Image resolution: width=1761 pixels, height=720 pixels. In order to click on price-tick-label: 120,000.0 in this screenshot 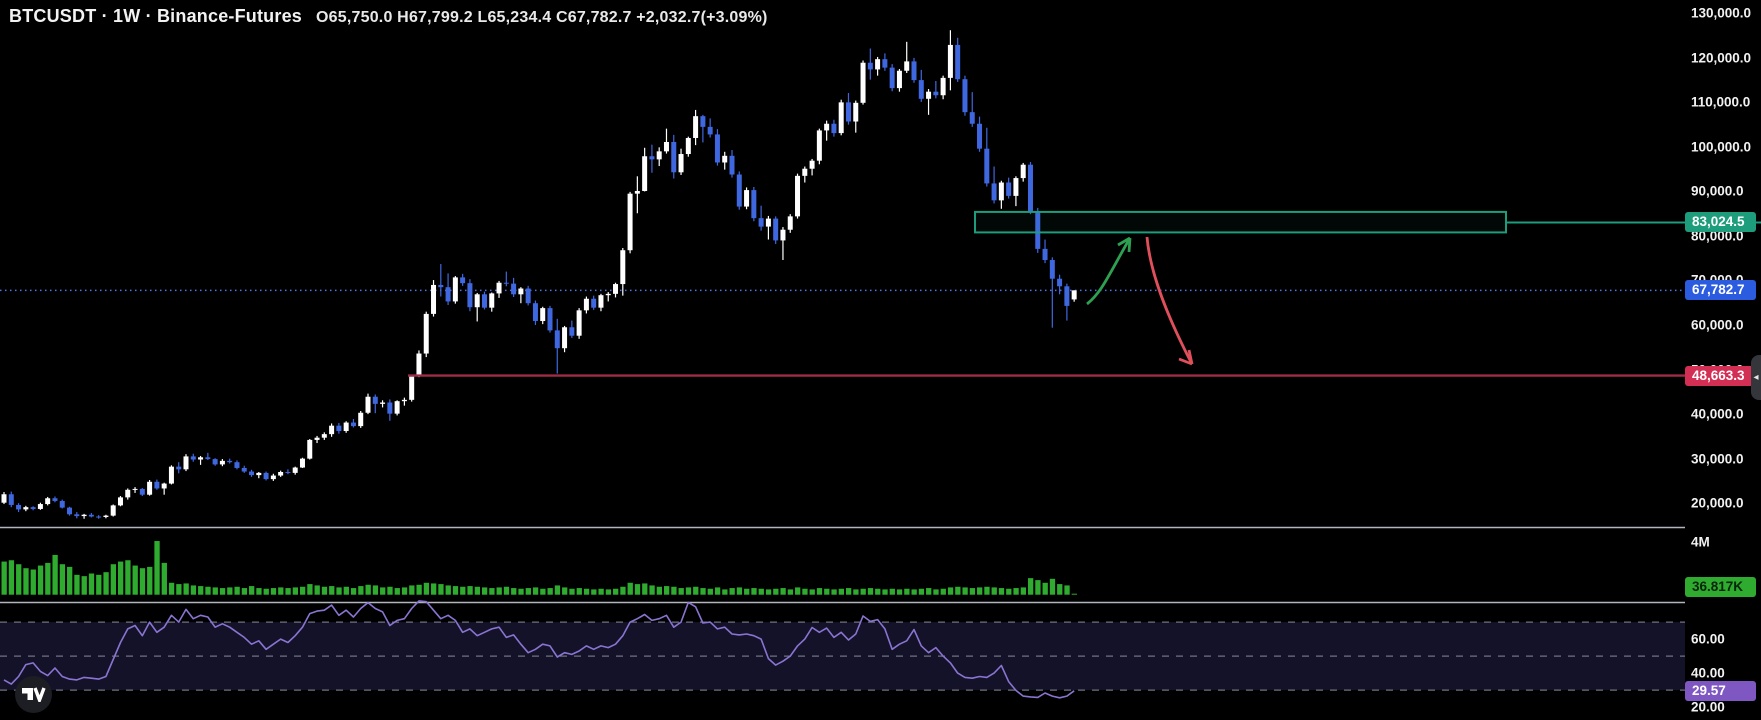, I will do `click(1721, 58)`.